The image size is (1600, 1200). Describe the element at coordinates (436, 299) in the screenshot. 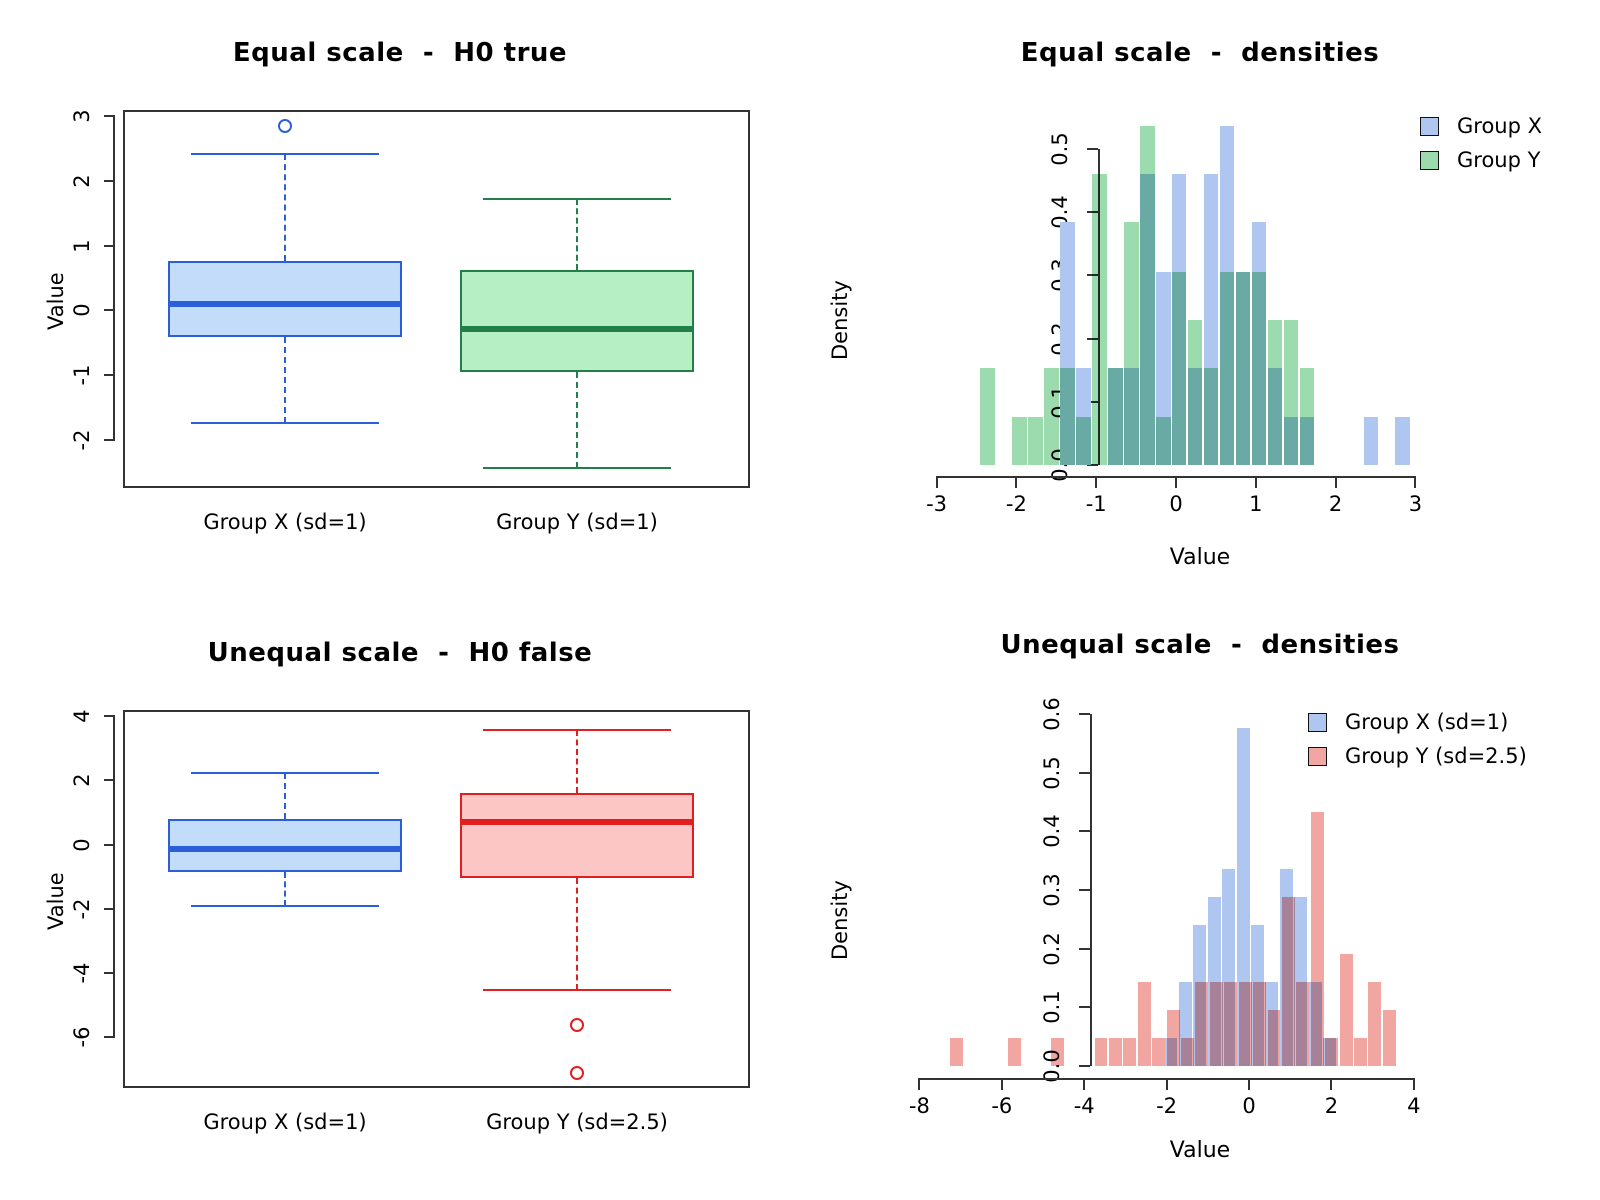

I see `plot-frame-topleft` at that location.